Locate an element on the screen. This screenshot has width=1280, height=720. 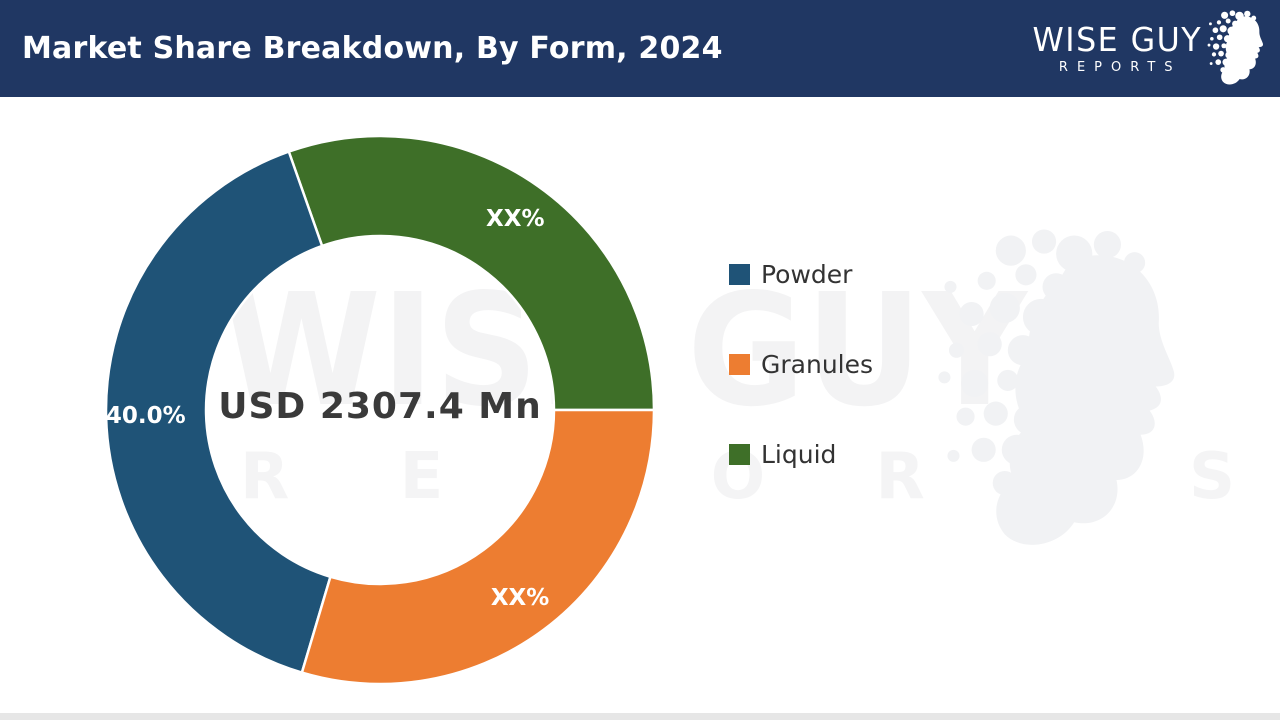
brand-logo: WISE GUY REPORTS is located at coordinates (1149, 49).